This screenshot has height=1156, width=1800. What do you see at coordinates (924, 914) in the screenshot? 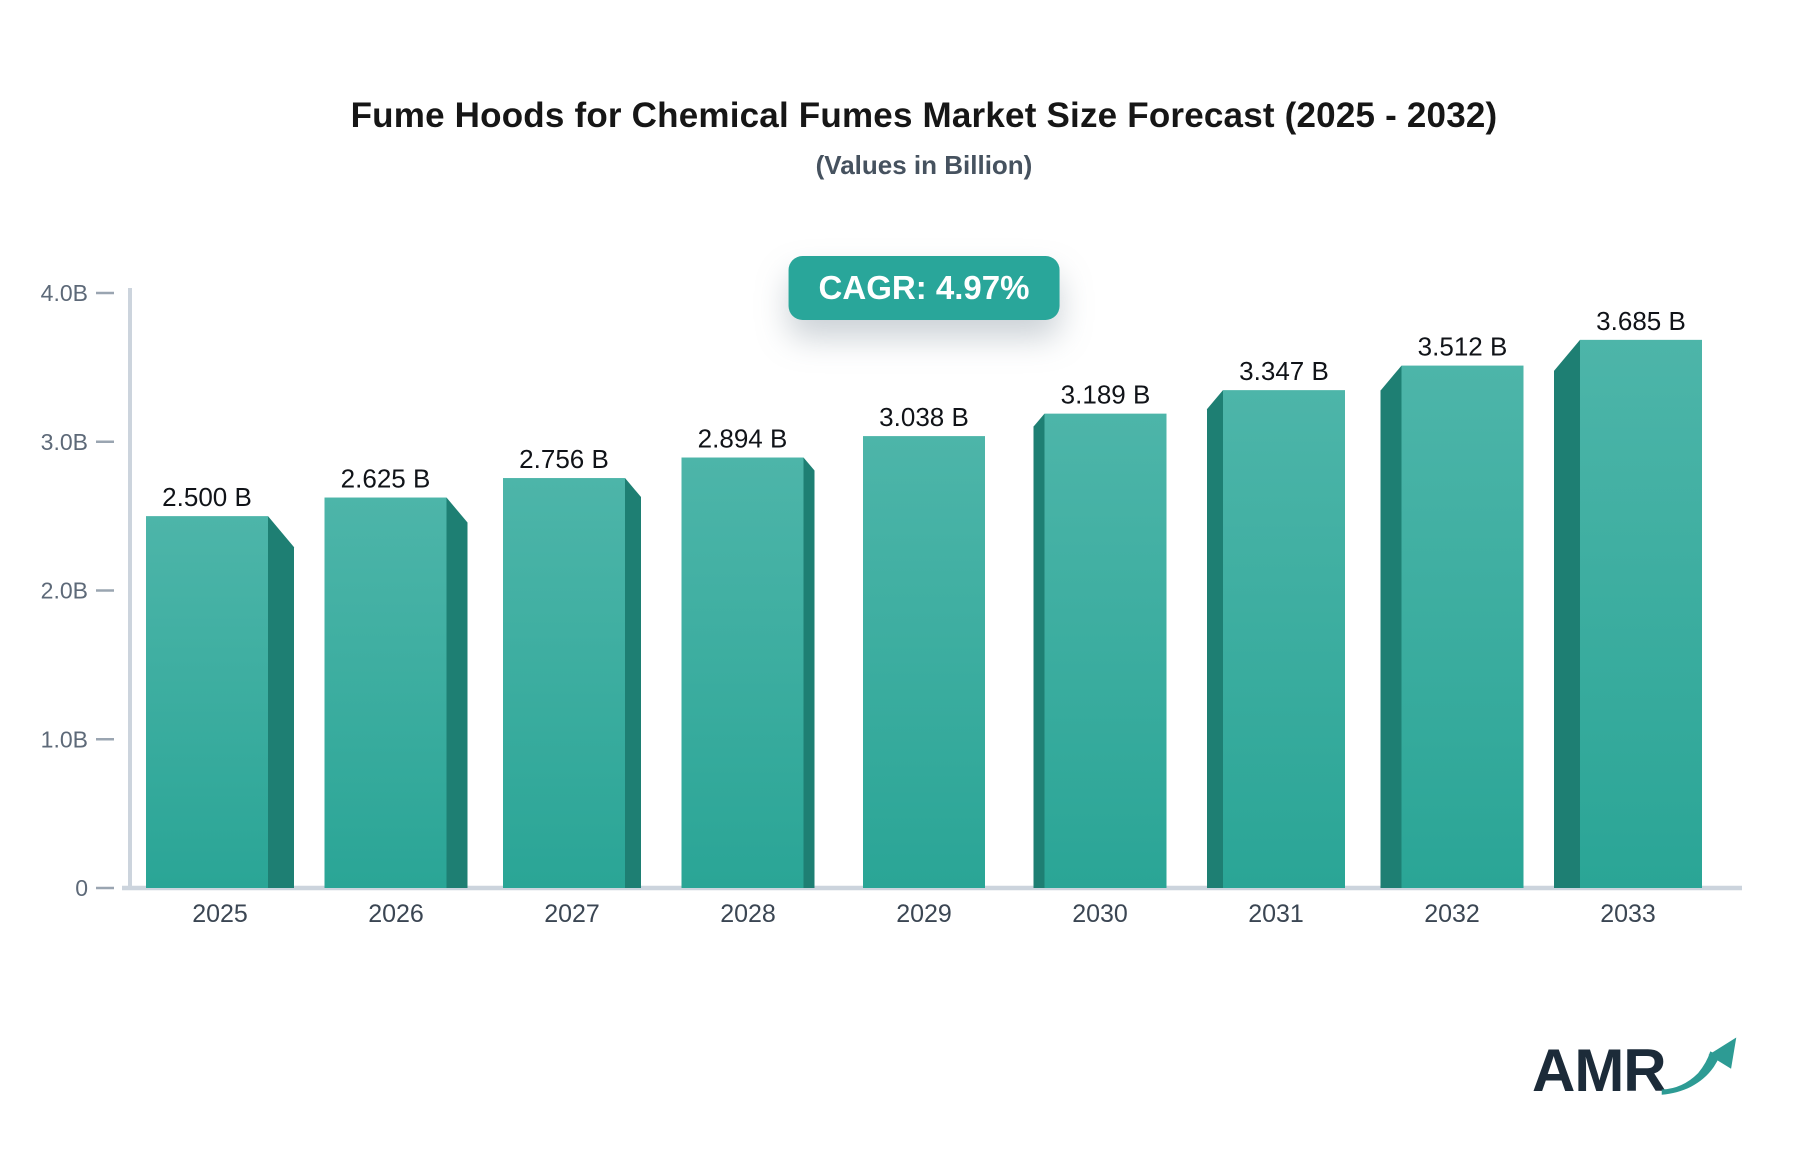
I see `x-axis-label: 2029` at bounding box center [924, 914].